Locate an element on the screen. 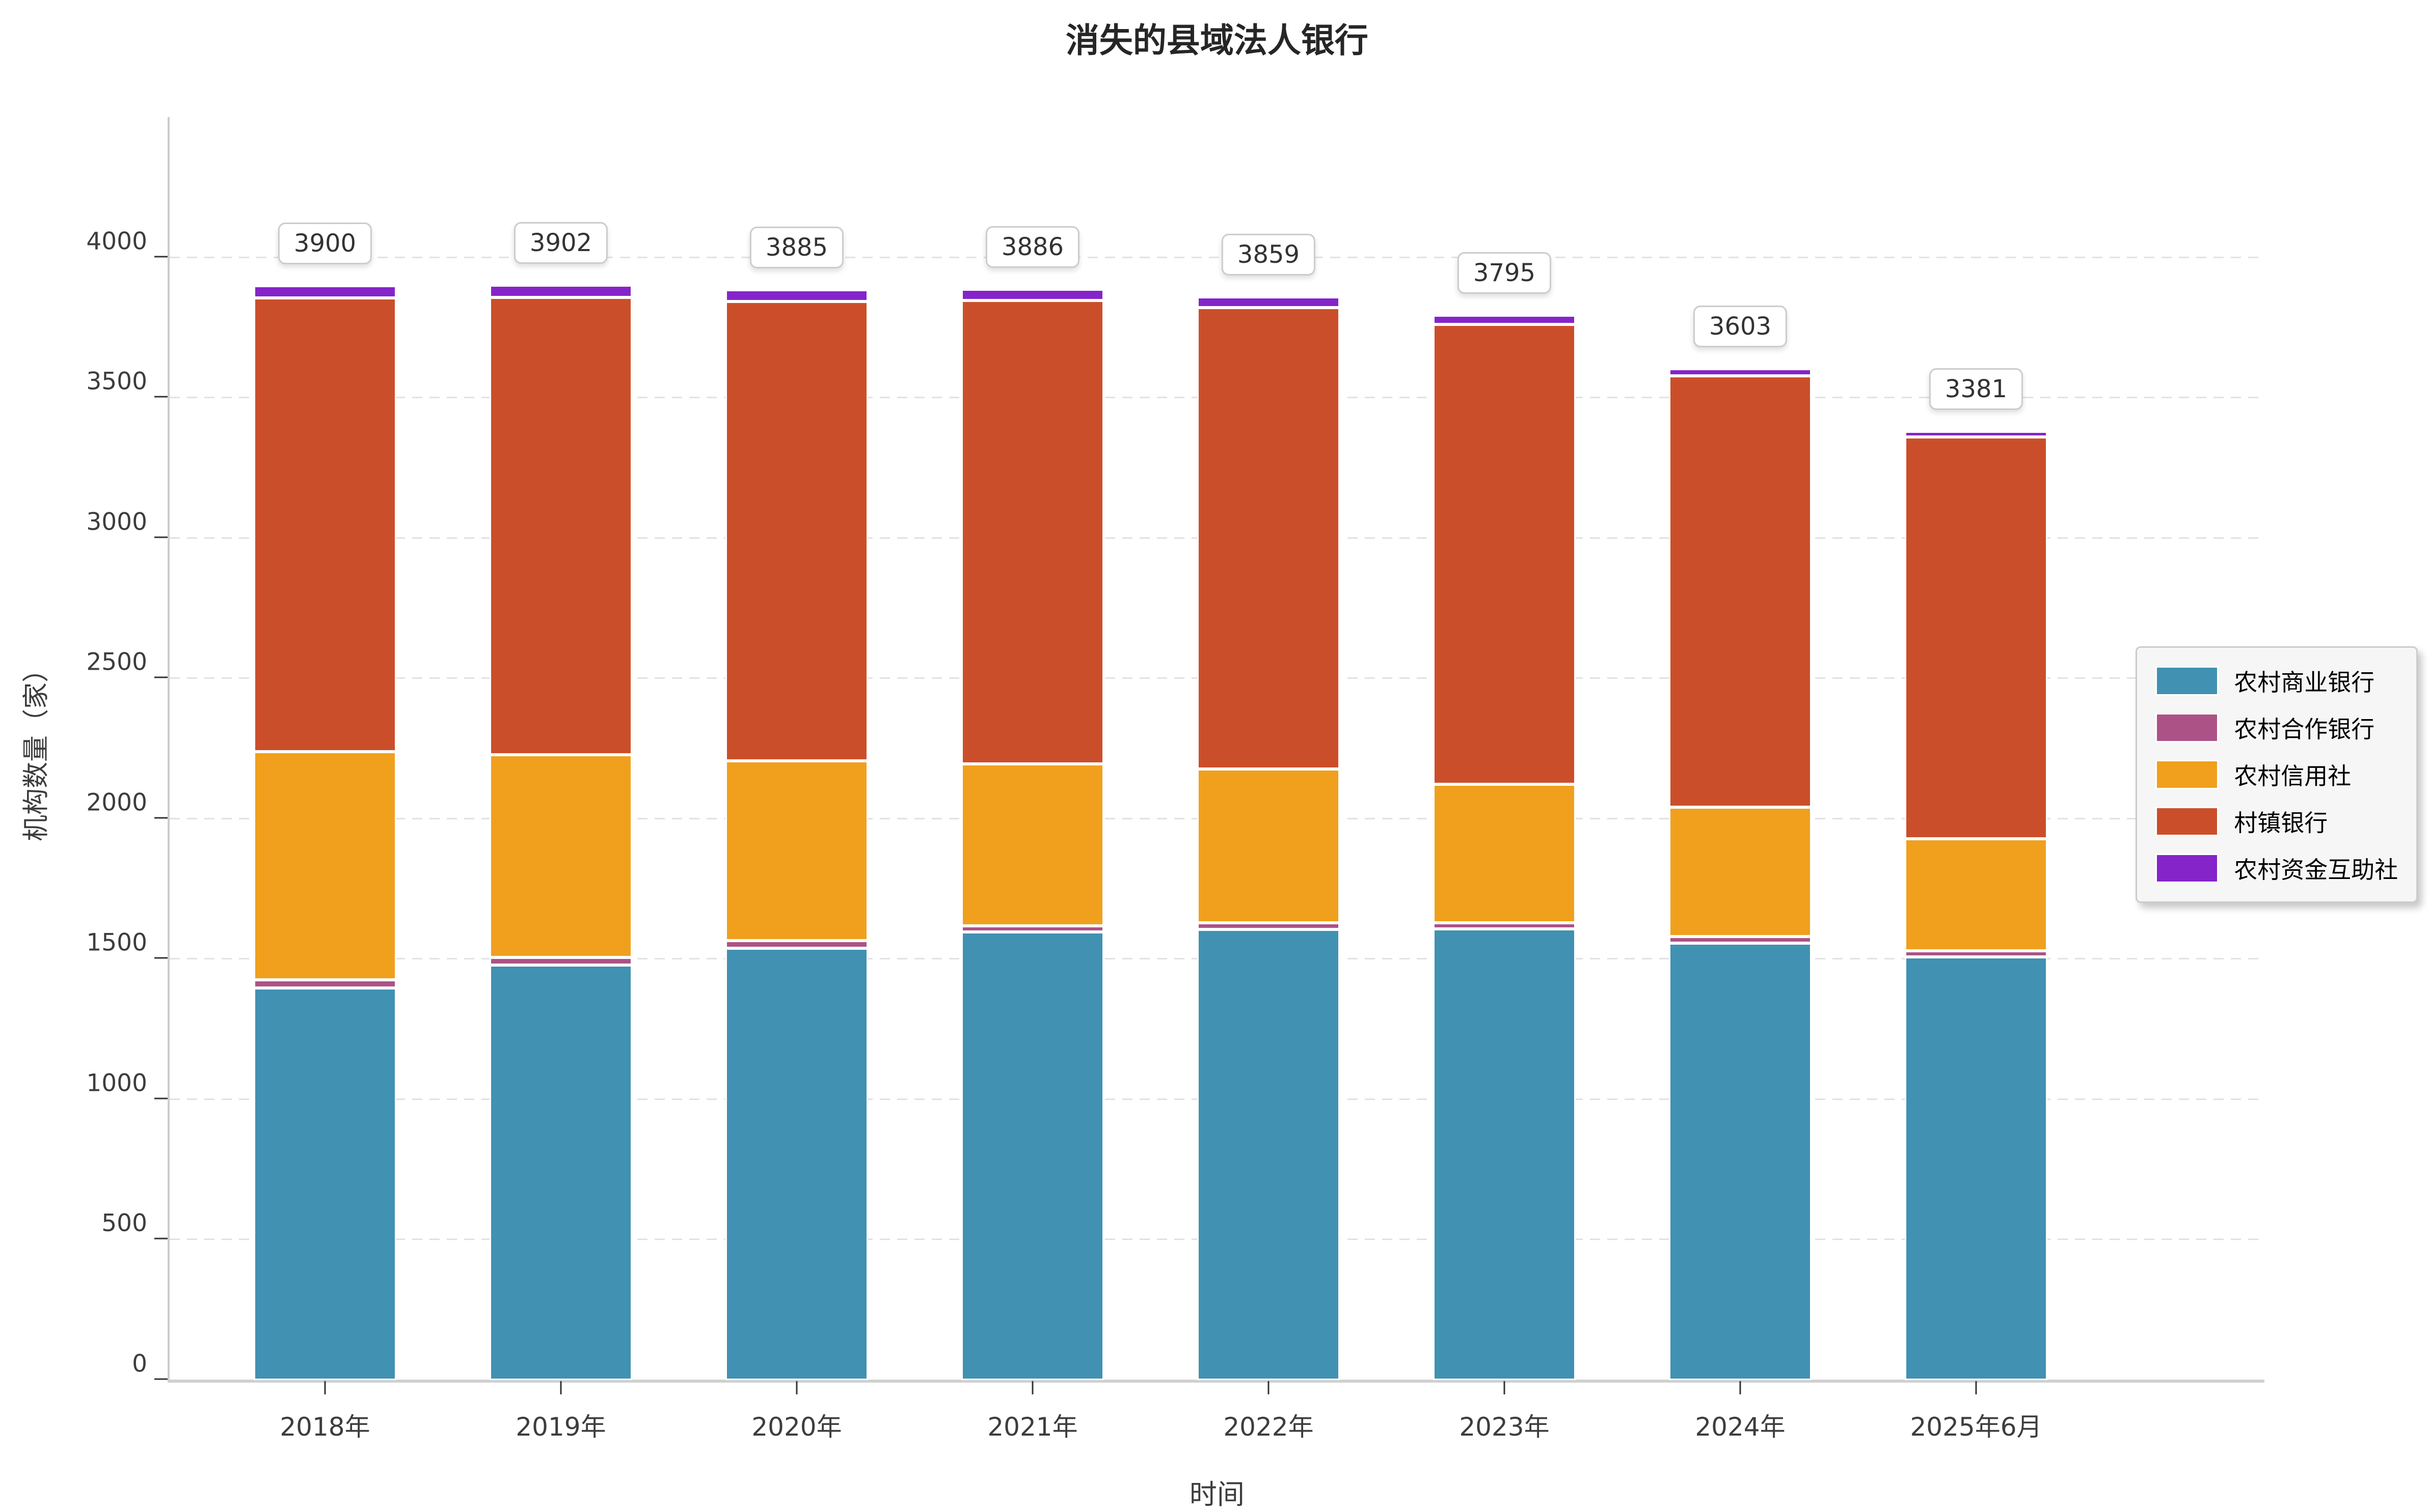  bar-total-label: 3886 is located at coordinates (1032, 247).